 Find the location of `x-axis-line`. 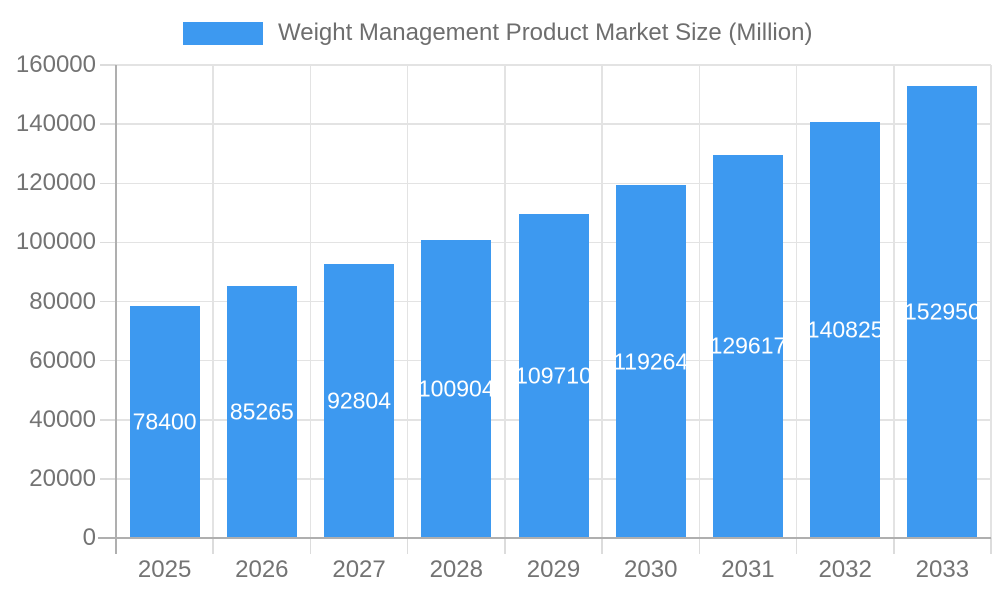

x-axis-line is located at coordinates (544, 538).